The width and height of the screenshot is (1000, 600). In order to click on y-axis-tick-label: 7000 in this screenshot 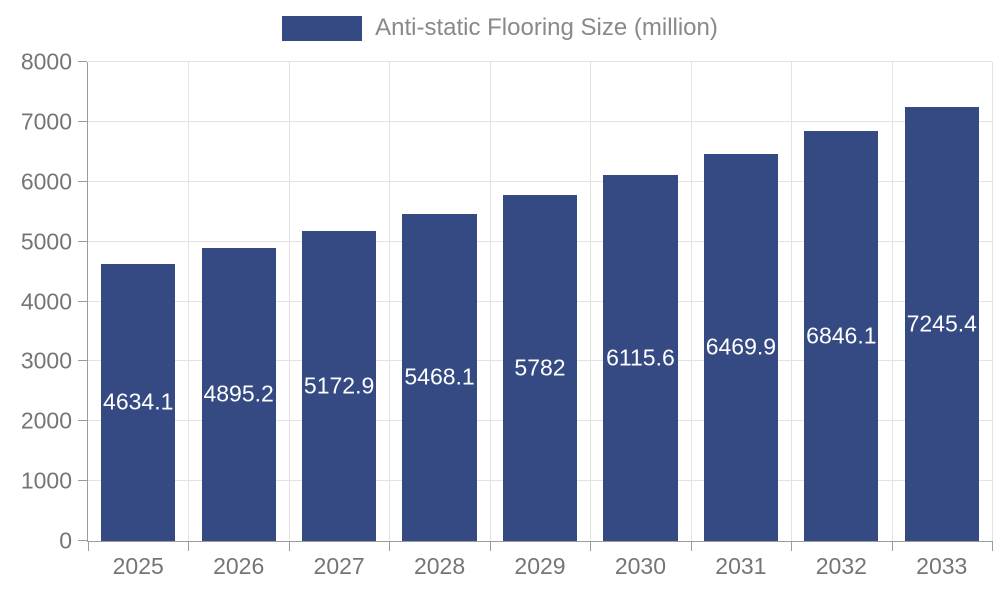, I will do `click(46, 121)`.